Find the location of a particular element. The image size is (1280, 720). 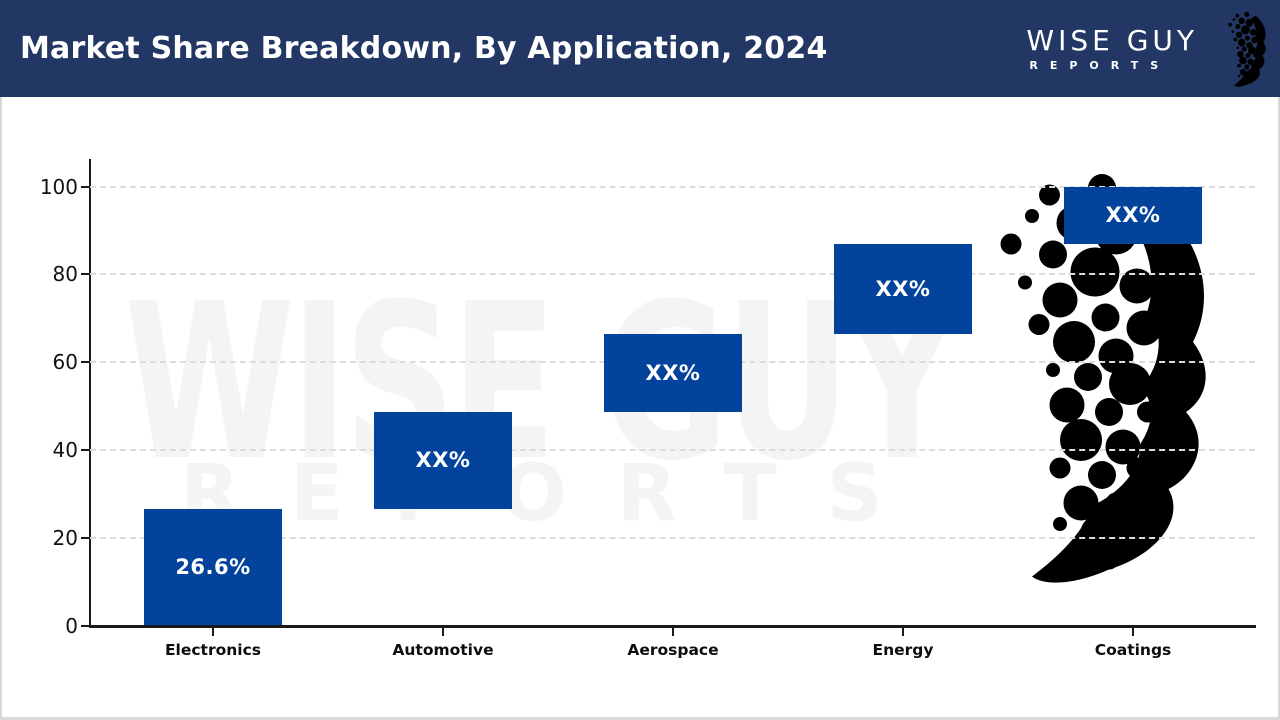

y-axis-line is located at coordinates (90, 393).